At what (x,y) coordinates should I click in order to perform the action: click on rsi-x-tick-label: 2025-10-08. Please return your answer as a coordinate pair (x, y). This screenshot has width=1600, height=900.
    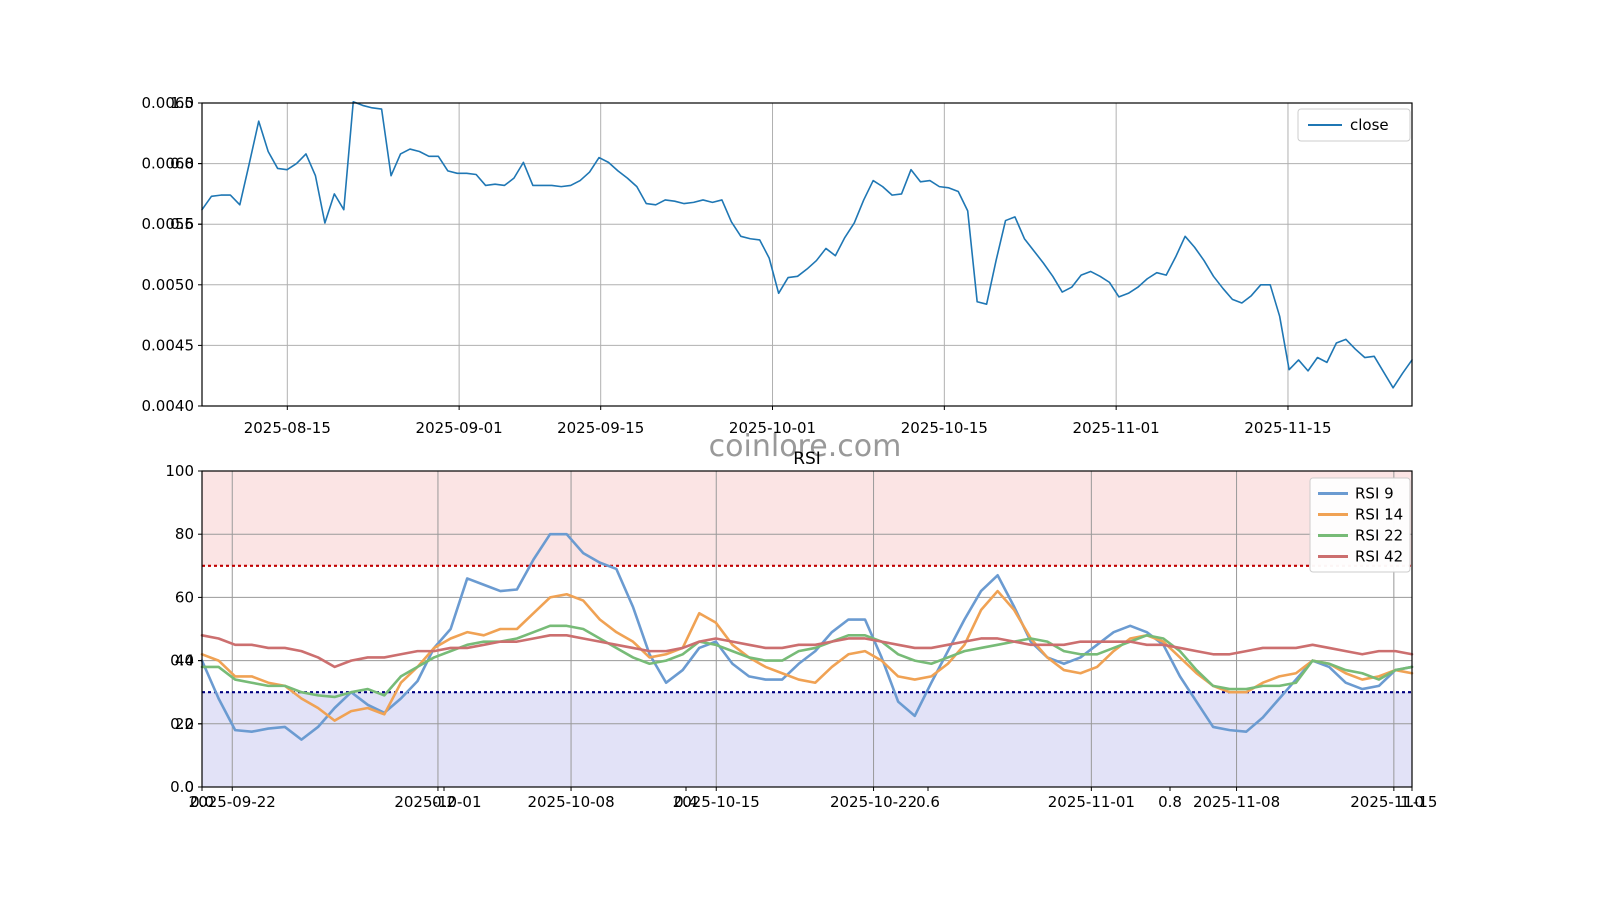
    Looking at the image, I should click on (570, 802).